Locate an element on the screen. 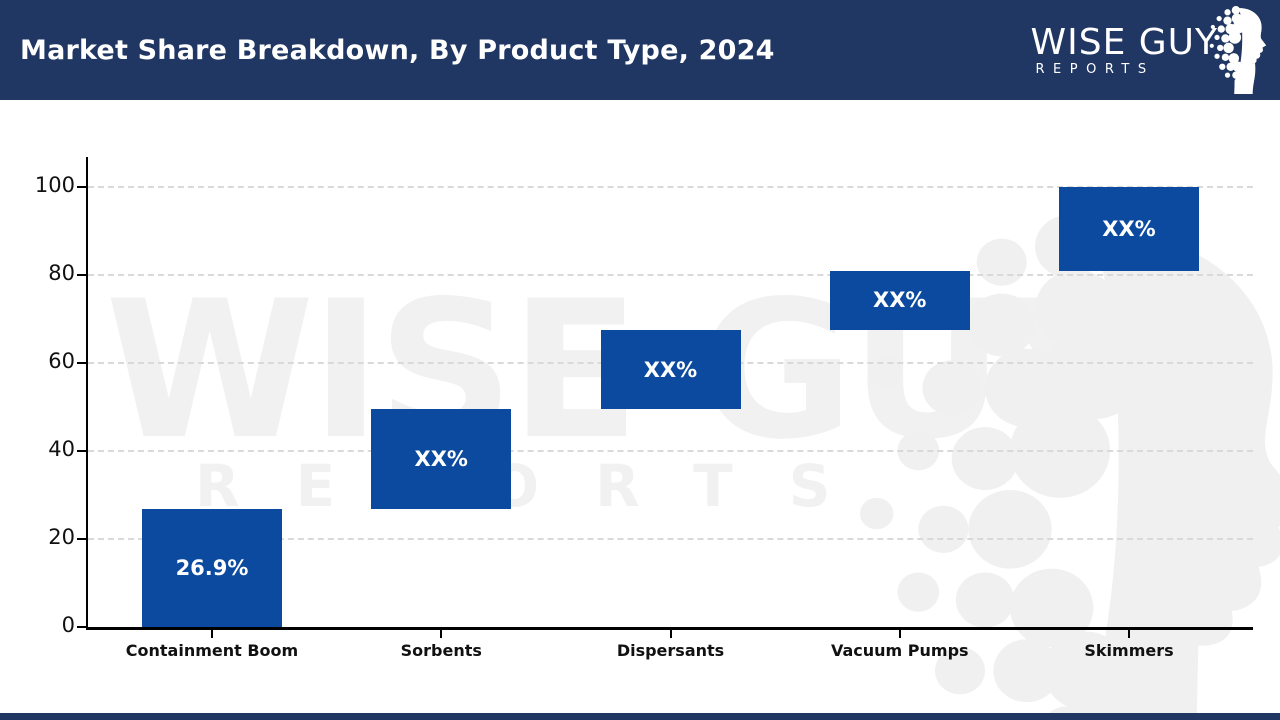 The height and width of the screenshot is (720, 1280). y-tick-label: 20 is located at coordinates (61, 537).